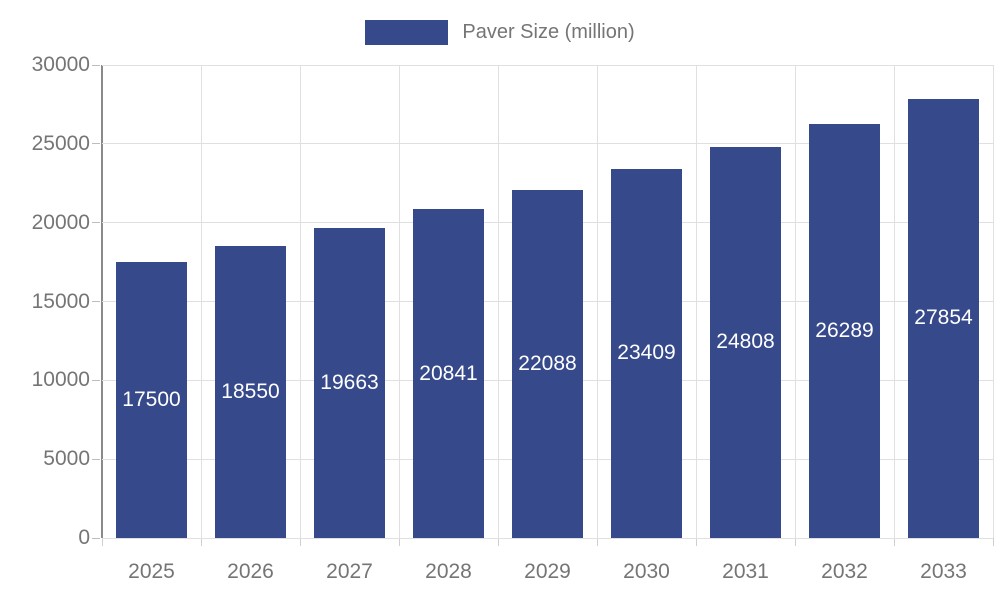  What do you see at coordinates (407, 32) in the screenshot?
I see `legend-swatch` at bounding box center [407, 32].